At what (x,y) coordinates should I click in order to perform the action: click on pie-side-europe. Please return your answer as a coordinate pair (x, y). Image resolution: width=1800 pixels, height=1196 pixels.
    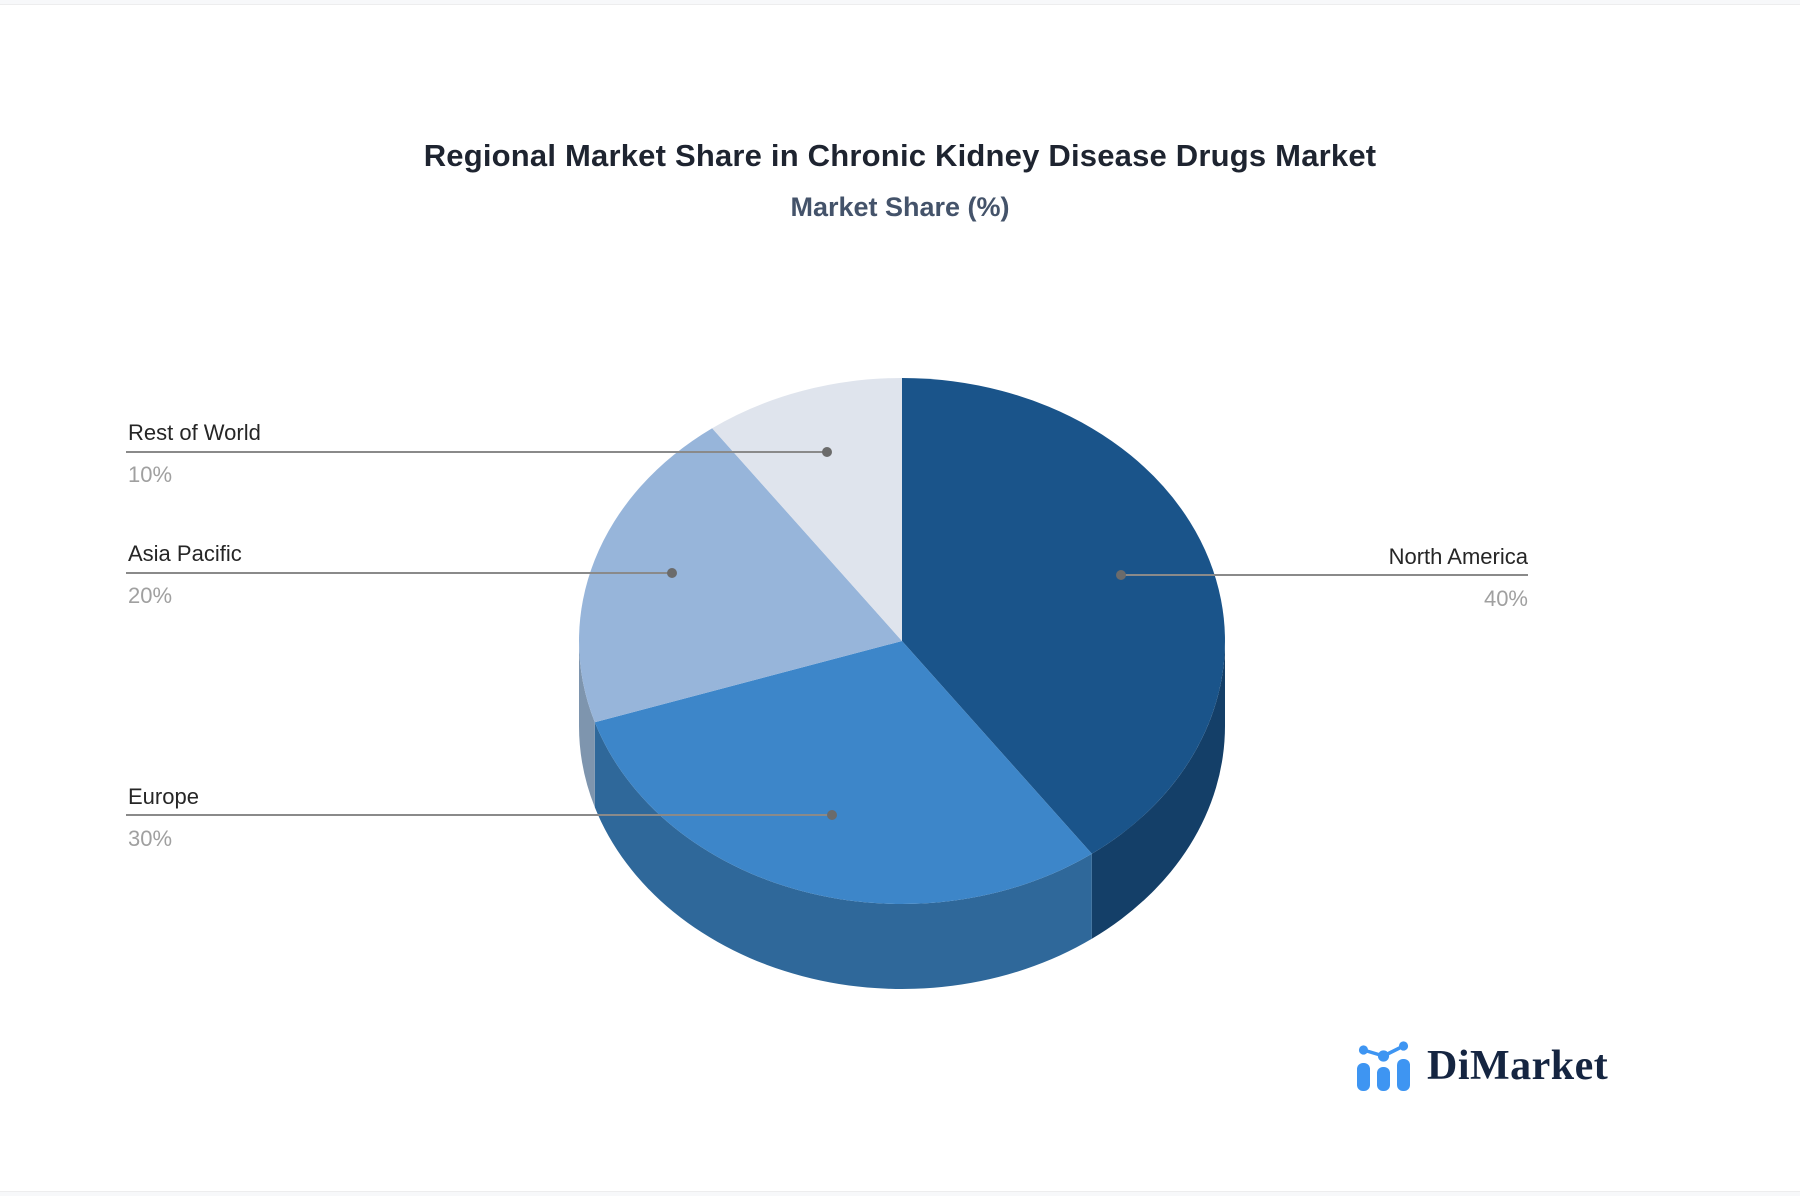
    Looking at the image, I should click on (843, 855).